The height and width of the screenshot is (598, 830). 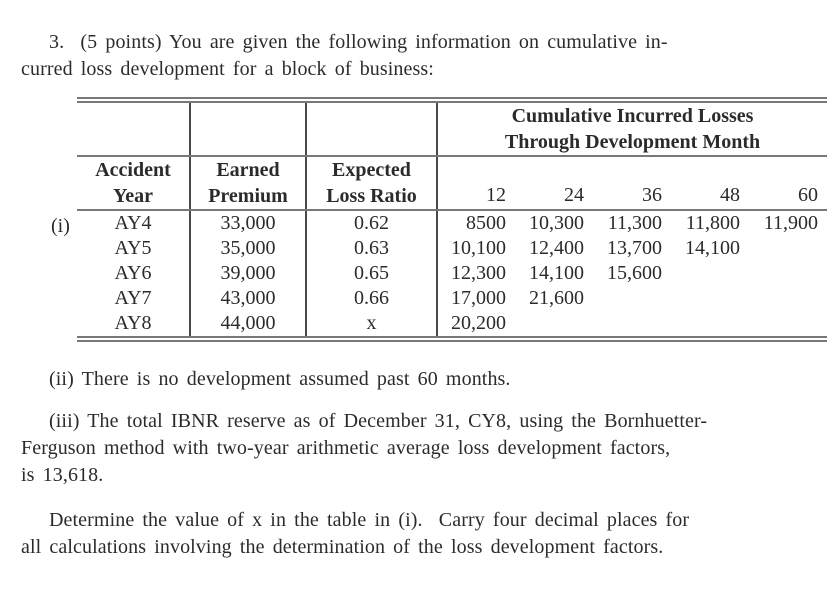 I want to click on table-row-ay7: AY7 43,000 0.66 17,000 21,600, so click(x=452, y=298).